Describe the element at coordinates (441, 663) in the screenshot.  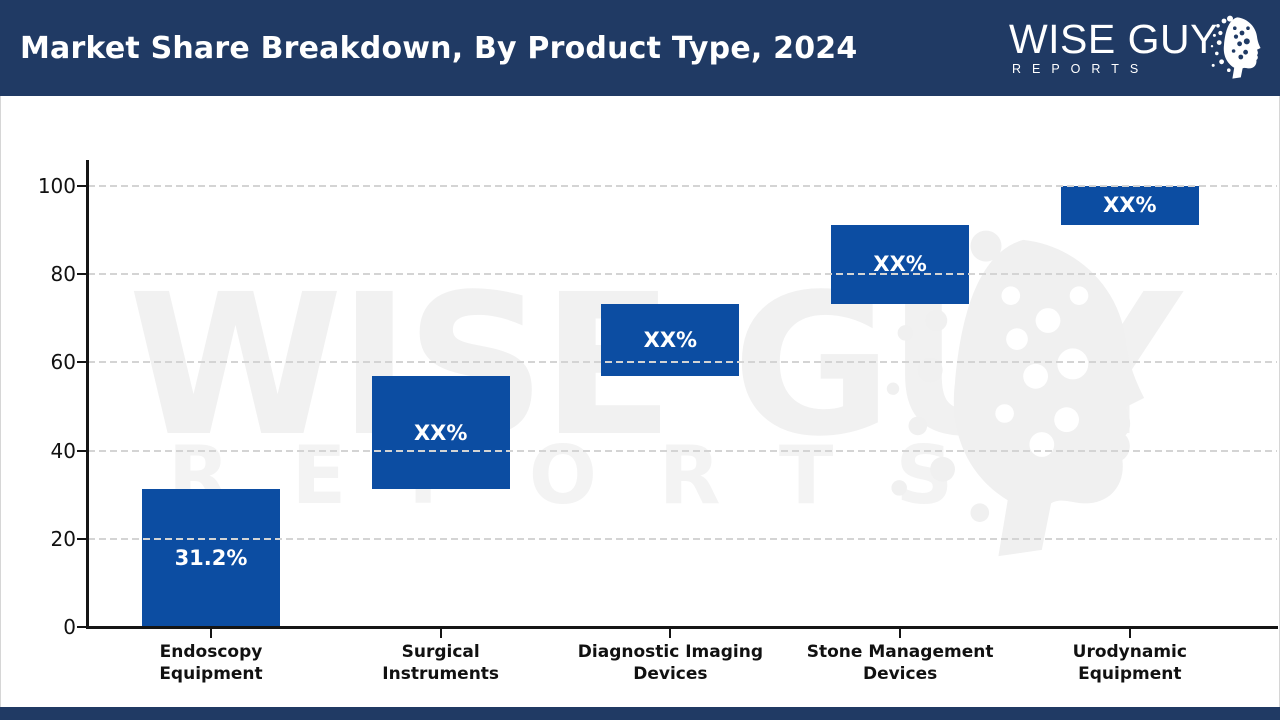
I see `x-category-label: Surgical Instruments` at that location.